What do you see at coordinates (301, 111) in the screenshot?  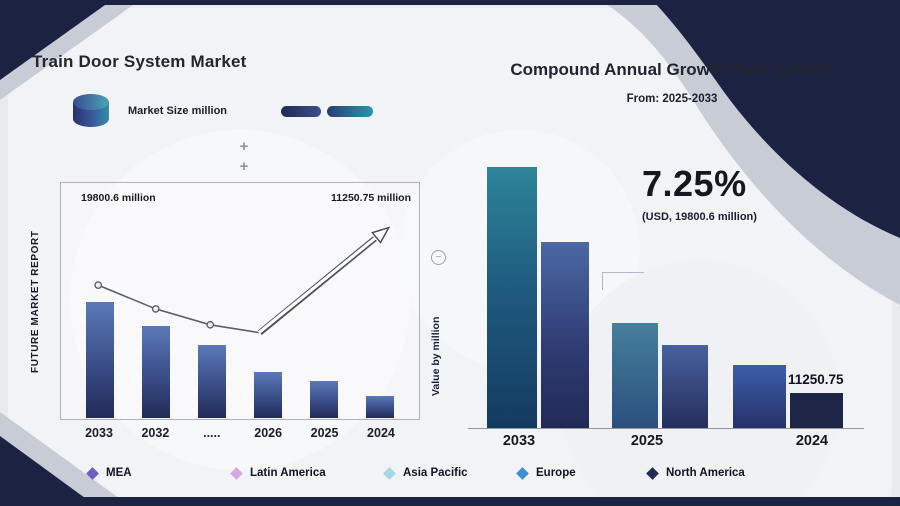 I see `scale-pill-dark-icon` at bounding box center [301, 111].